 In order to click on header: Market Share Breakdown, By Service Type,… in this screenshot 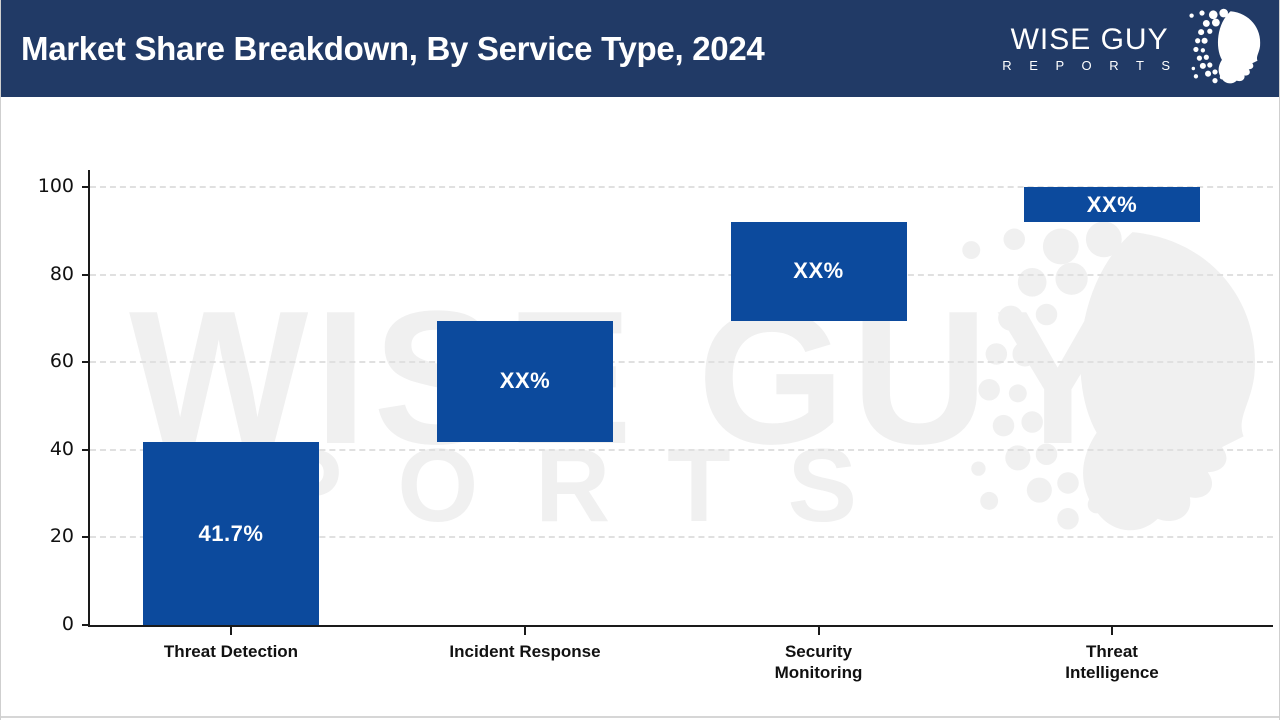, I will do `click(640, 48)`.